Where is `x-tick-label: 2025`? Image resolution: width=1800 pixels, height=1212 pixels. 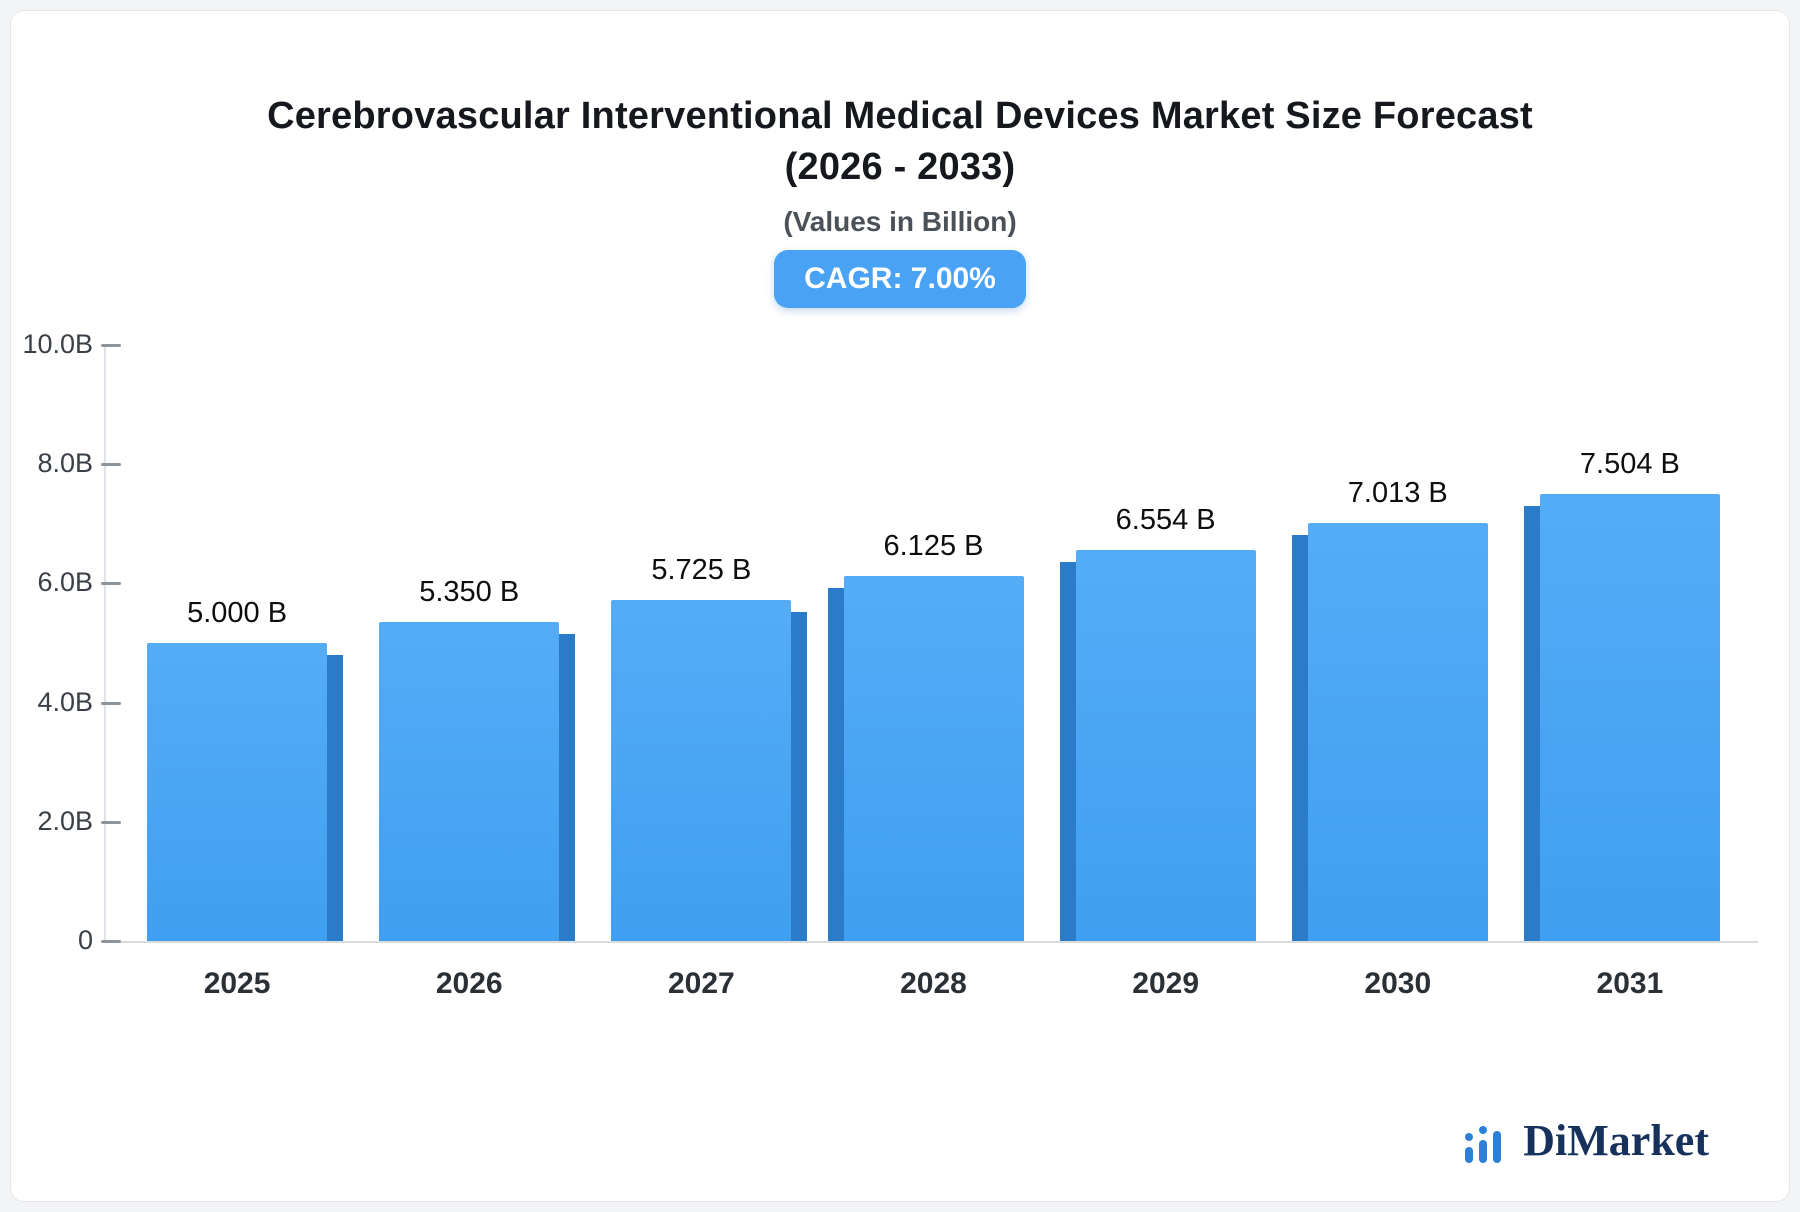 x-tick-label: 2025 is located at coordinates (237, 983).